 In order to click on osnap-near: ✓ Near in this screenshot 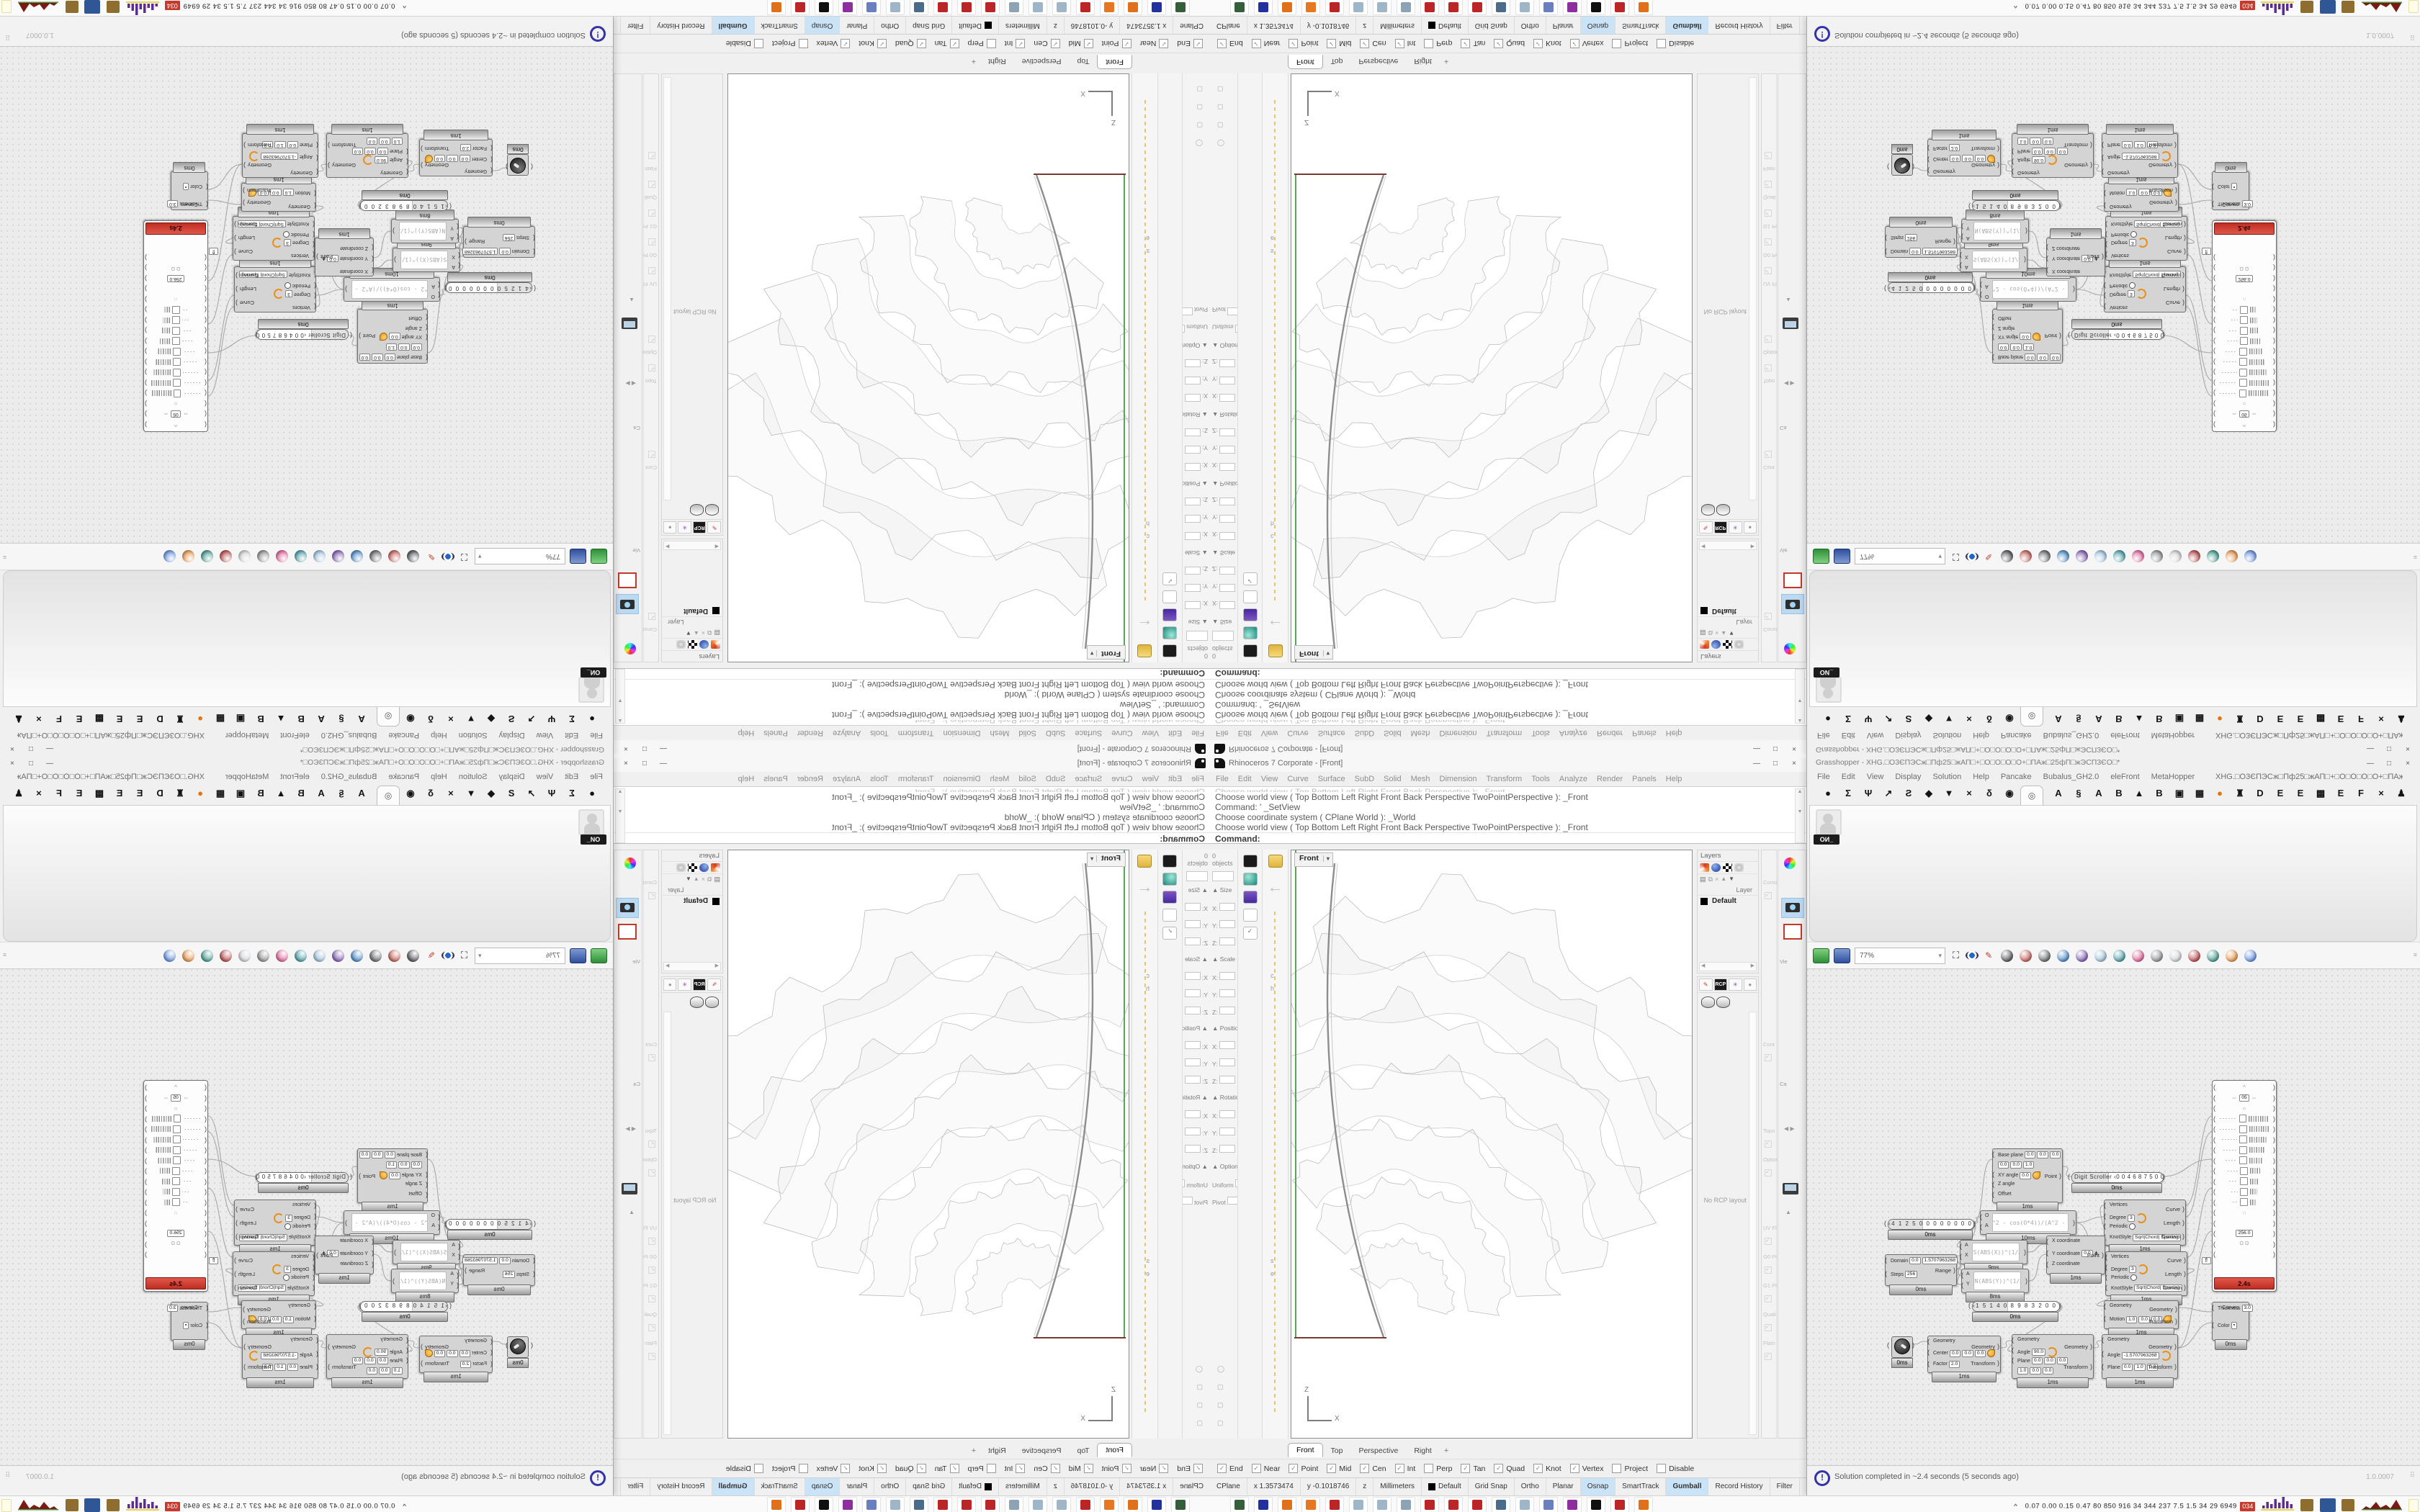, I will do `click(1154, 43)`.